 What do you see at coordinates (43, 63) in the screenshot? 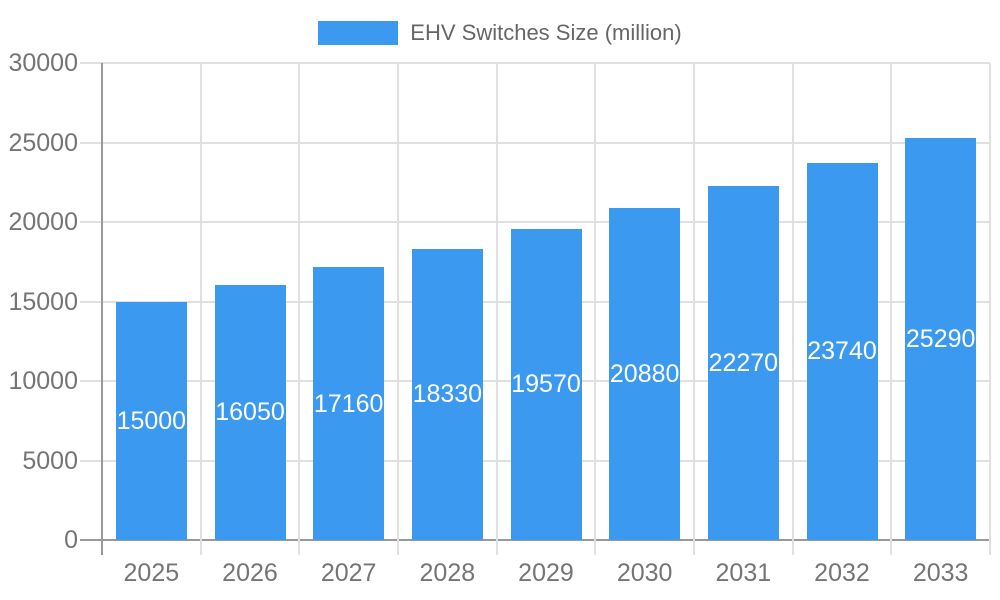
I see `y-axis-tick-label: 30000` at bounding box center [43, 63].